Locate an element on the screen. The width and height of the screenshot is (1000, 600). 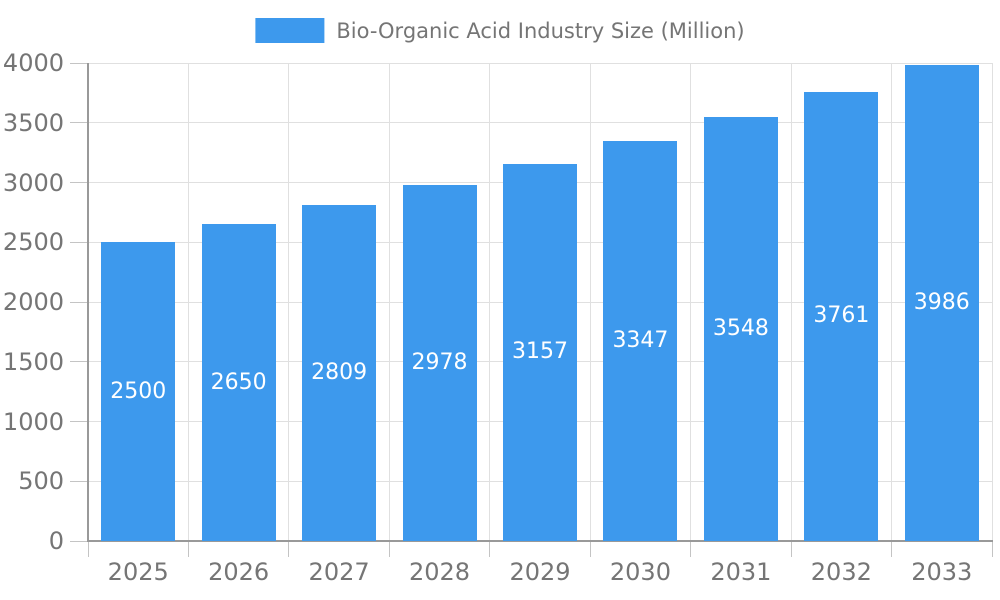
y-axis-label: 3000 is located at coordinates (33, 182).